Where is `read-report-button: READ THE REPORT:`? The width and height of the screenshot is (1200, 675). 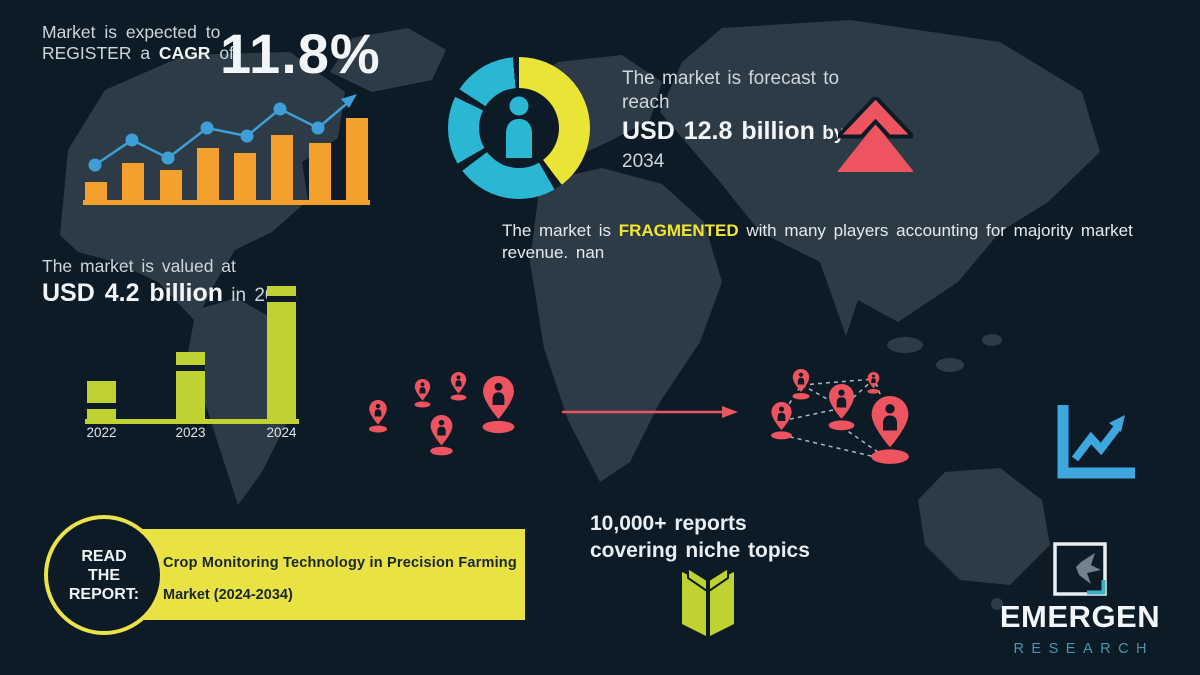 read-report-button: READ THE REPORT: is located at coordinates (104, 575).